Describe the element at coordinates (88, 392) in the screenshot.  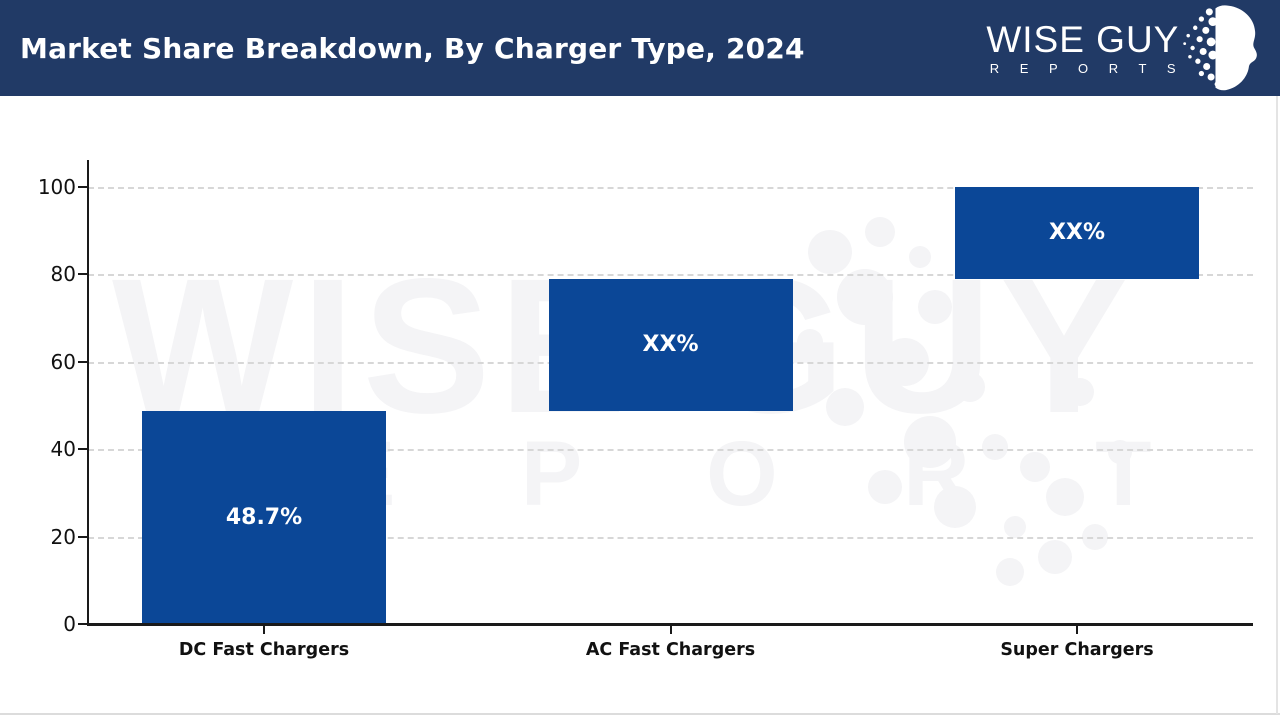
I see `y-axis-spine` at that location.